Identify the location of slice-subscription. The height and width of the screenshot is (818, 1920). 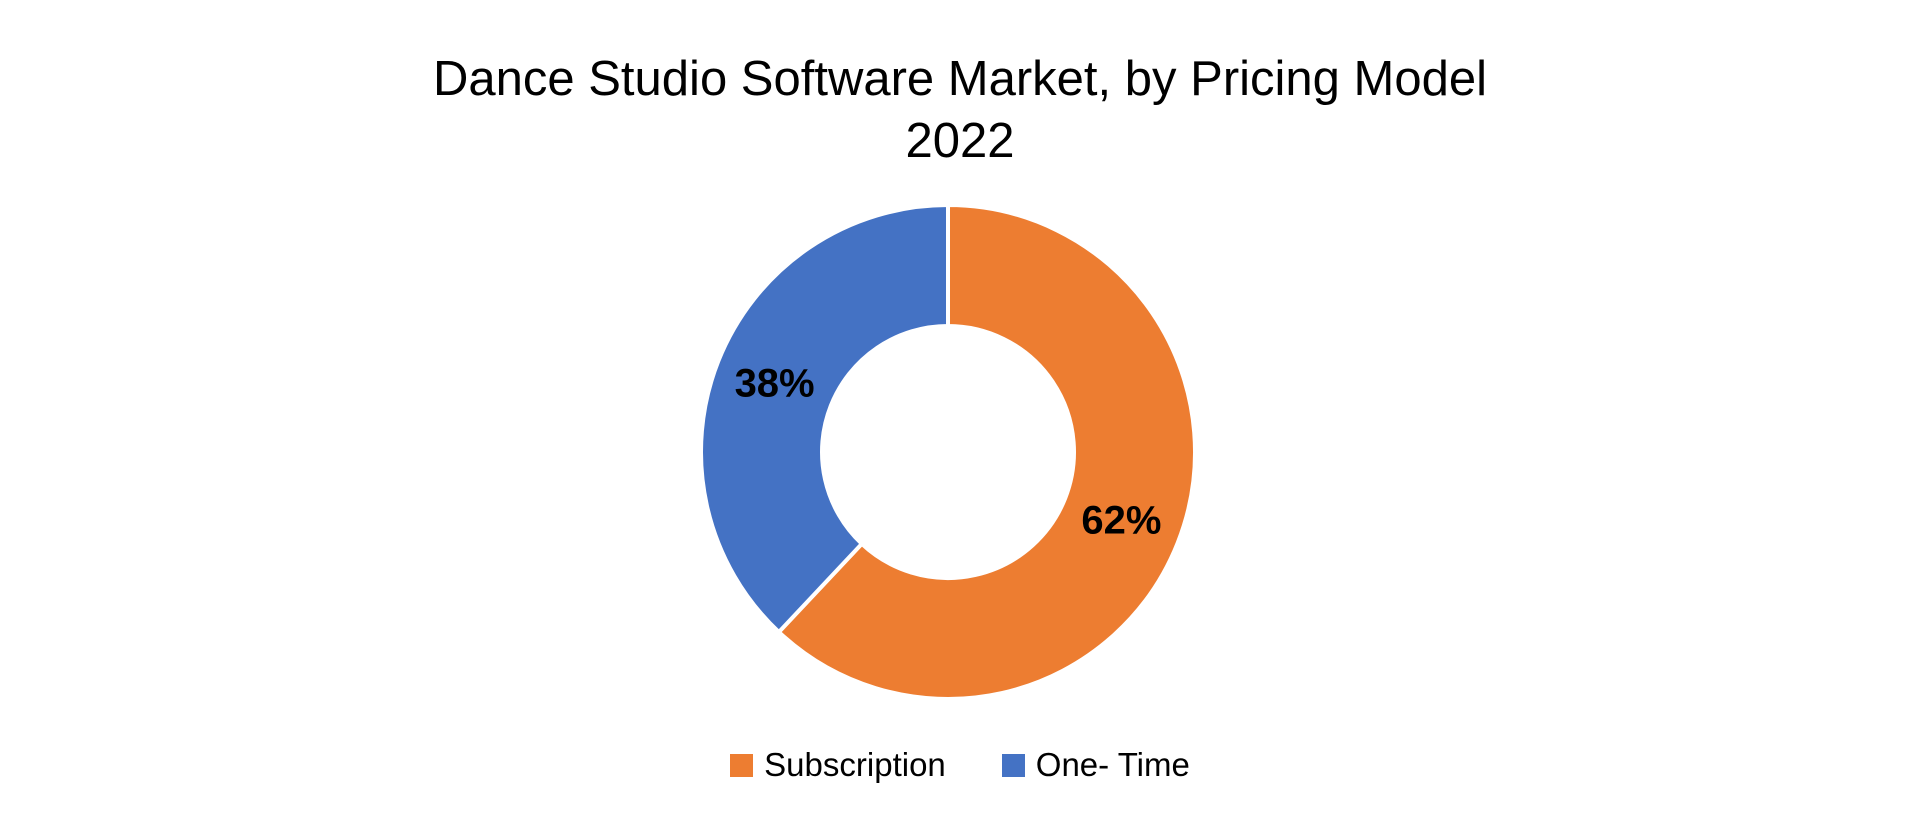
(986, 452).